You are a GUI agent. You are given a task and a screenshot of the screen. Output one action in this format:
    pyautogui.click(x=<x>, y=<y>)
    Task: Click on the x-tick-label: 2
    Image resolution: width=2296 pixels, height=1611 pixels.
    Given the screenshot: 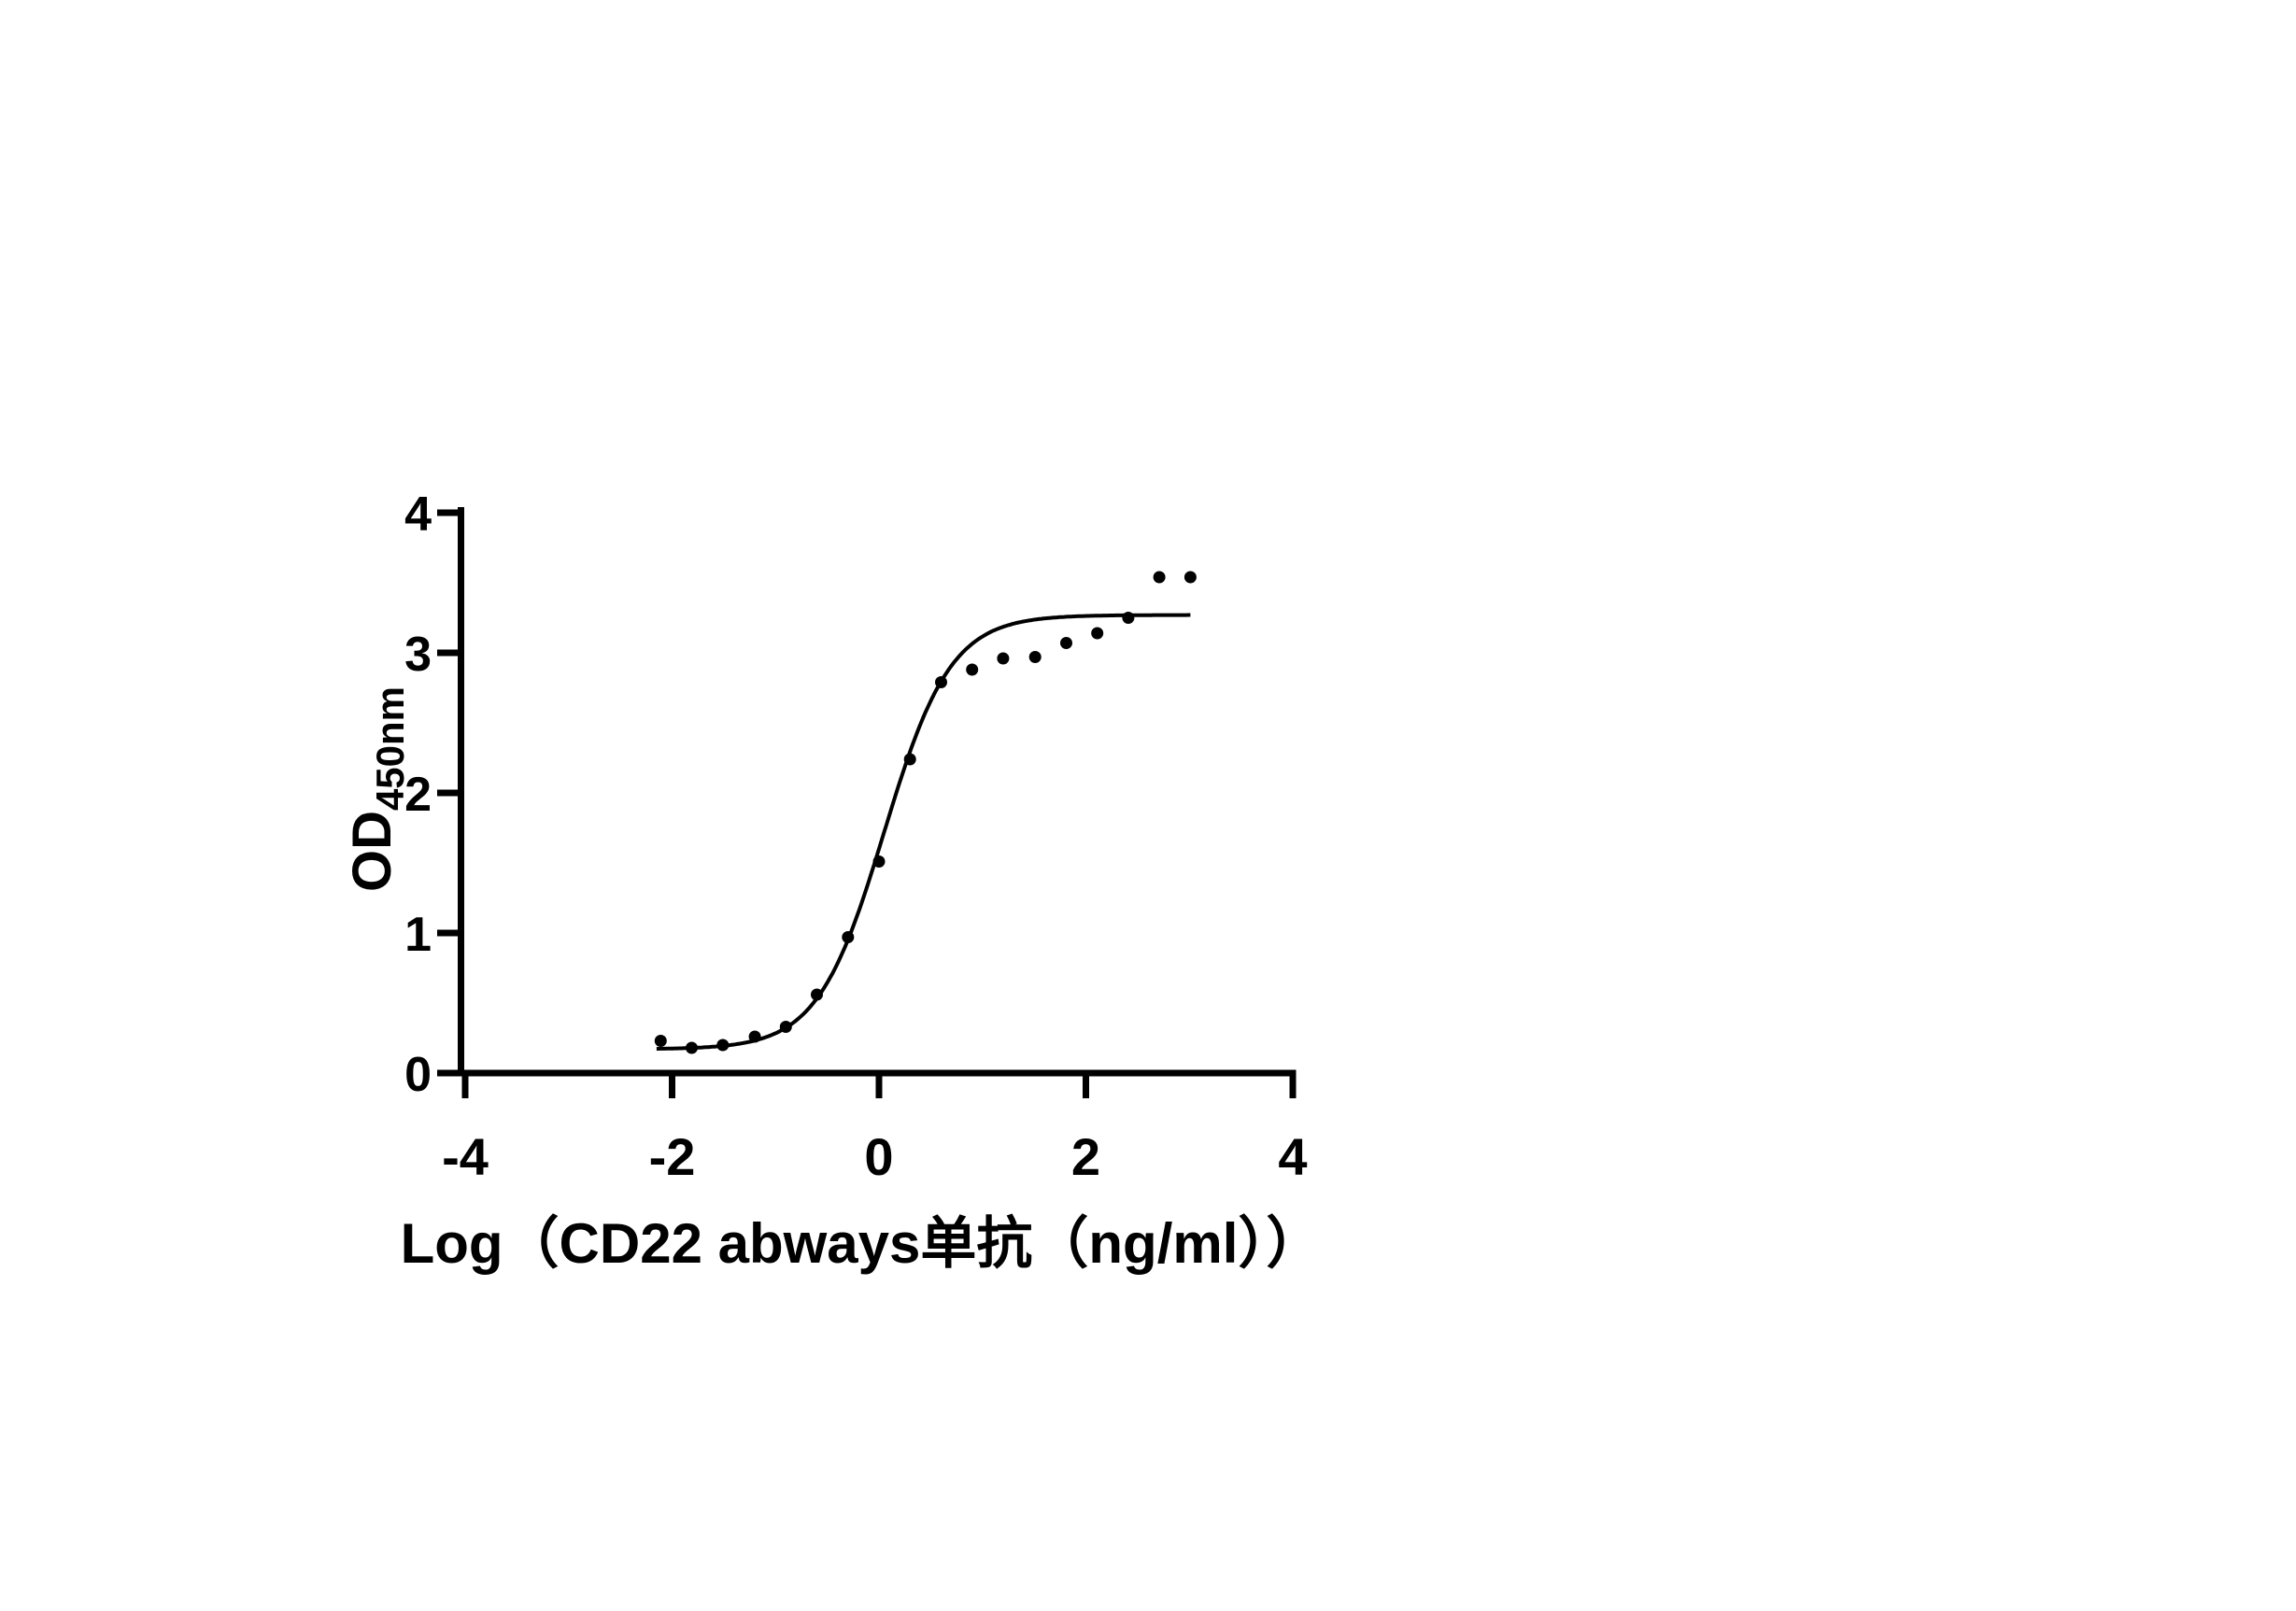 What is the action you would take?
    pyautogui.click(x=1086, y=1156)
    